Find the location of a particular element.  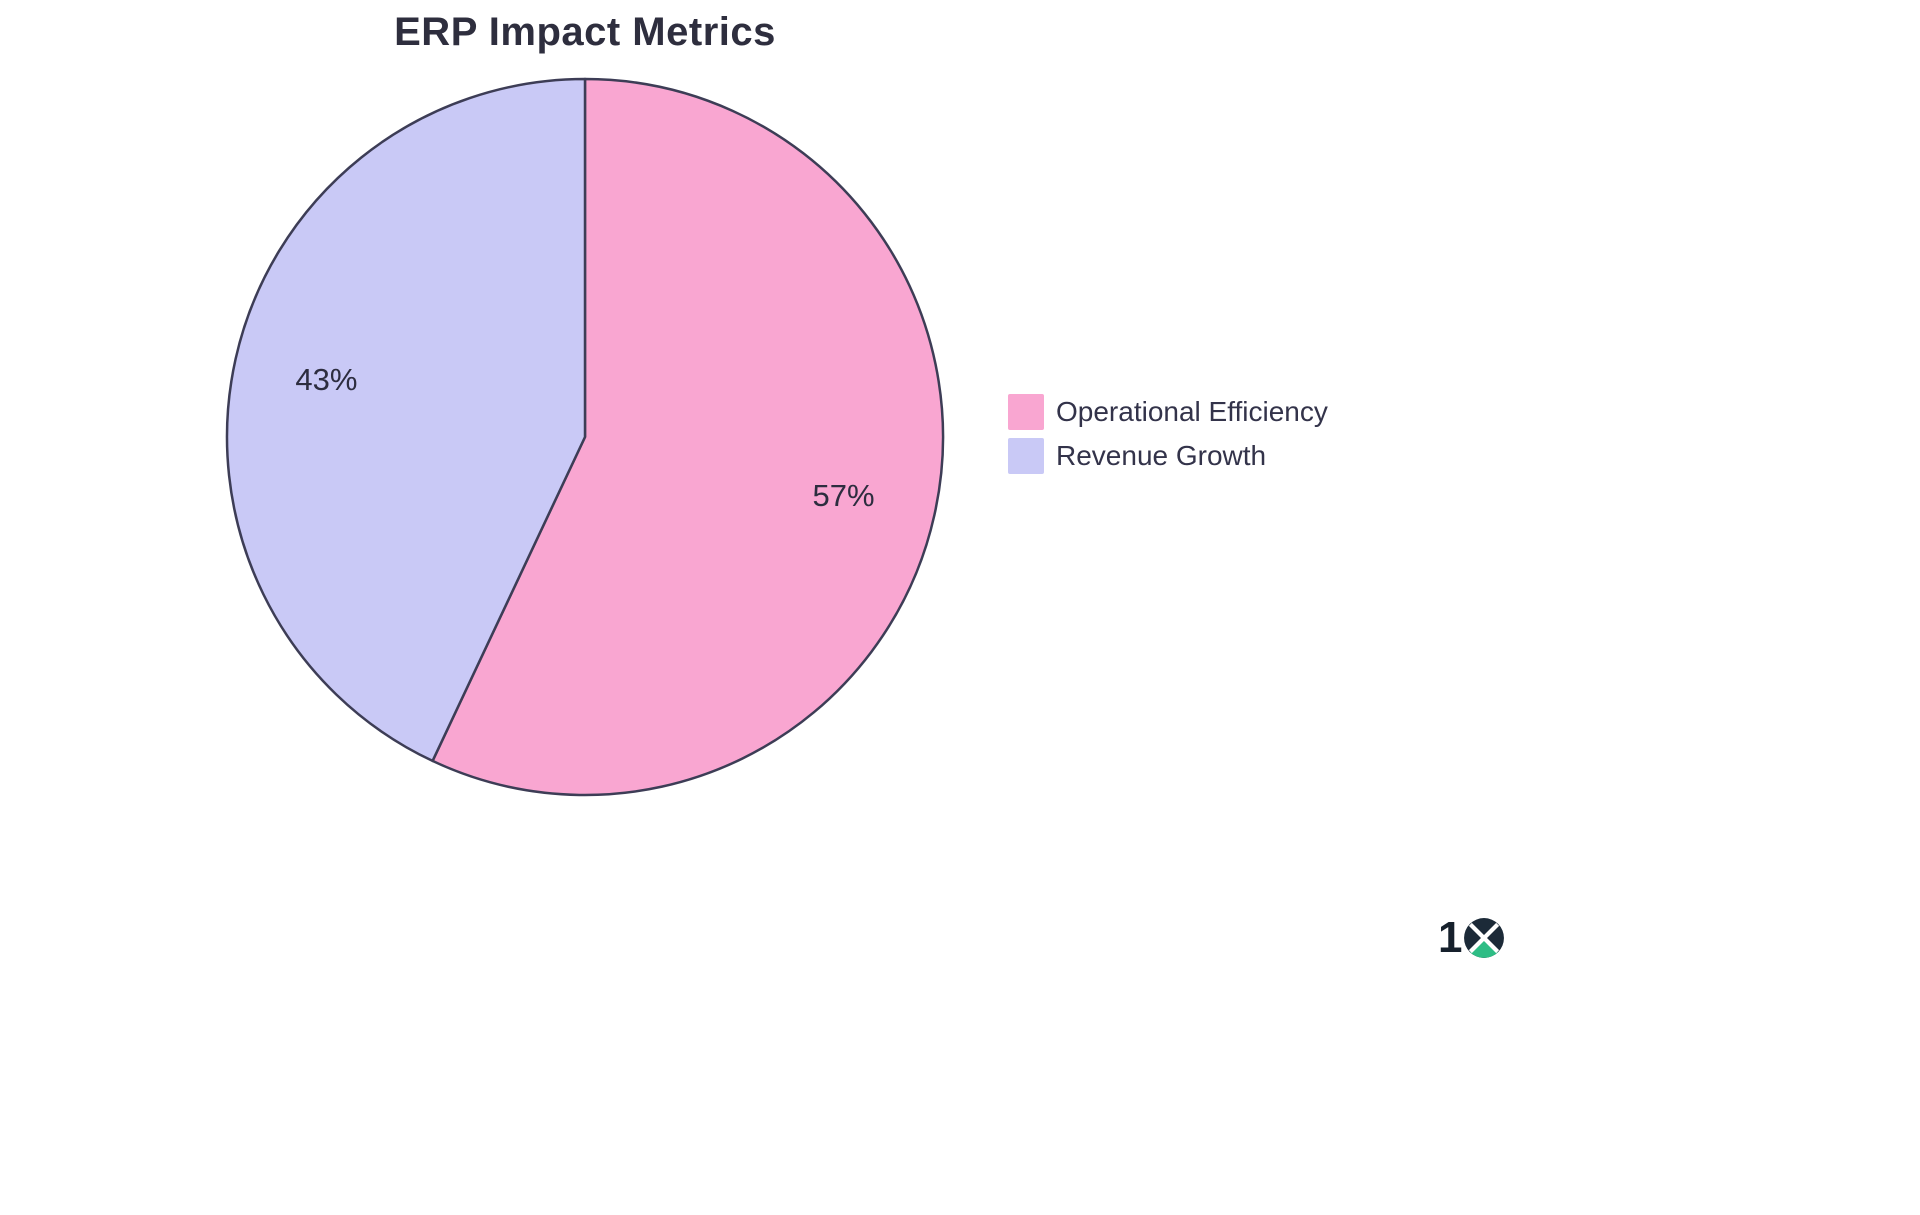

watermark-x-circle-icon is located at coordinates (1484, 938).